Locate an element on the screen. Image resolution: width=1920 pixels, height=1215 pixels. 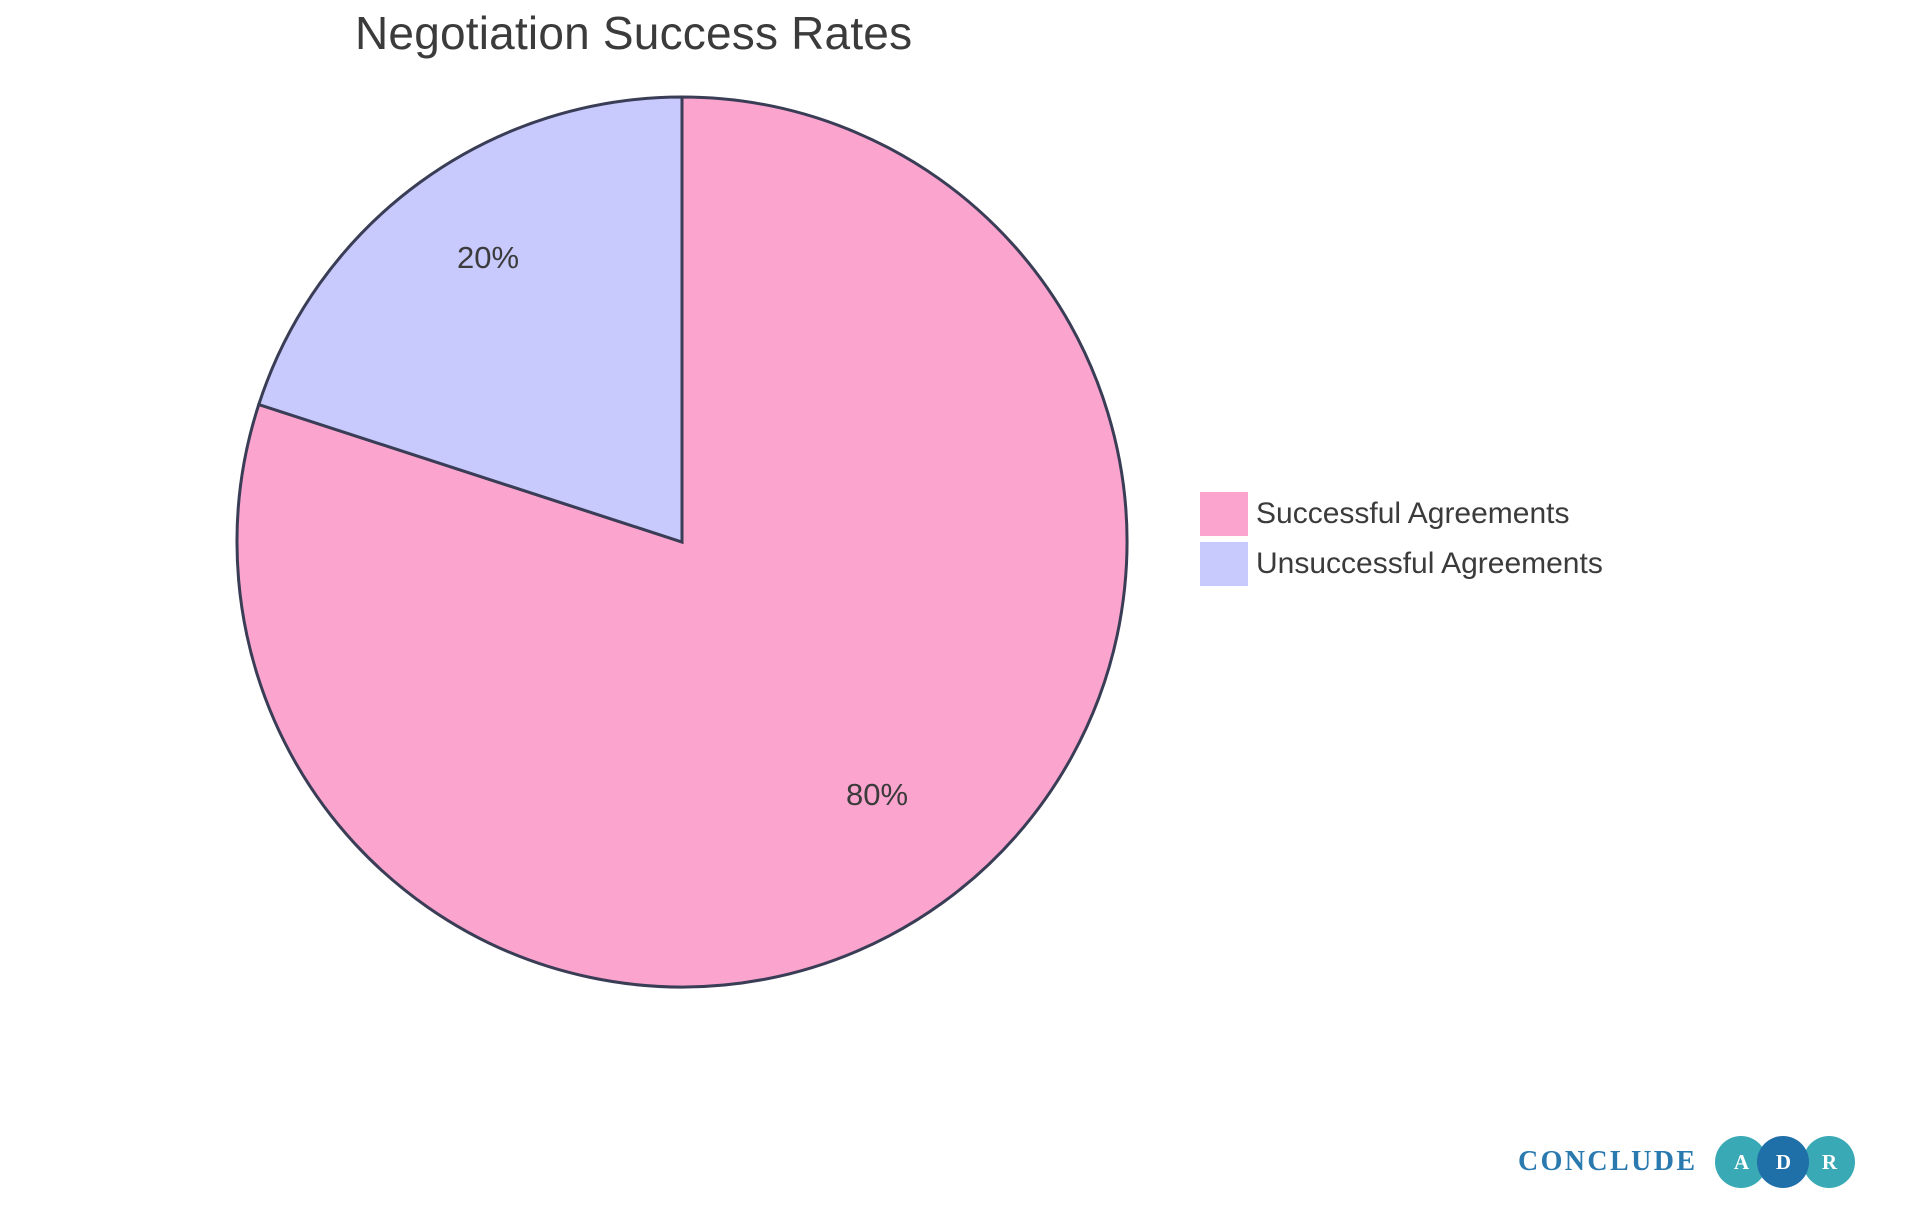
legend-swatch-successful-agreements is located at coordinates (1224, 514).